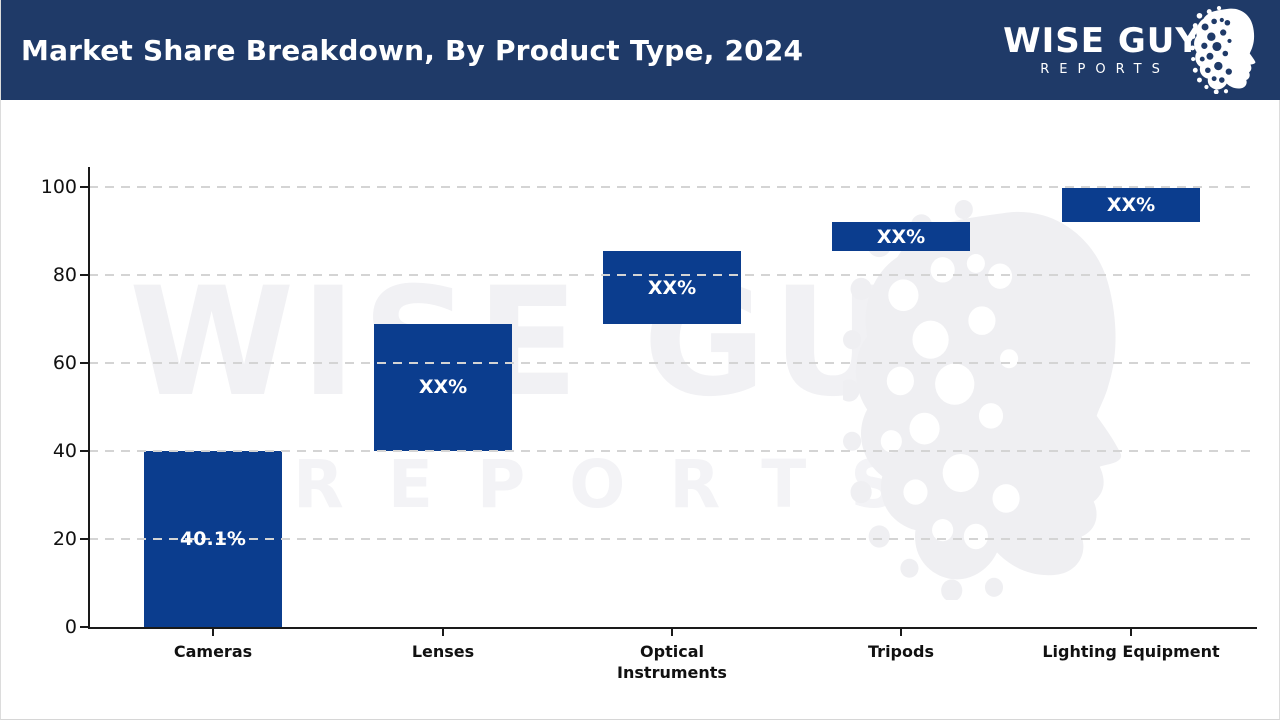 This screenshot has height=720, width=1280. What do you see at coordinates (443, 651) in the screenshot?
I see `x-axis-label-lenses: Lenses` at bounding box center [443, 651].